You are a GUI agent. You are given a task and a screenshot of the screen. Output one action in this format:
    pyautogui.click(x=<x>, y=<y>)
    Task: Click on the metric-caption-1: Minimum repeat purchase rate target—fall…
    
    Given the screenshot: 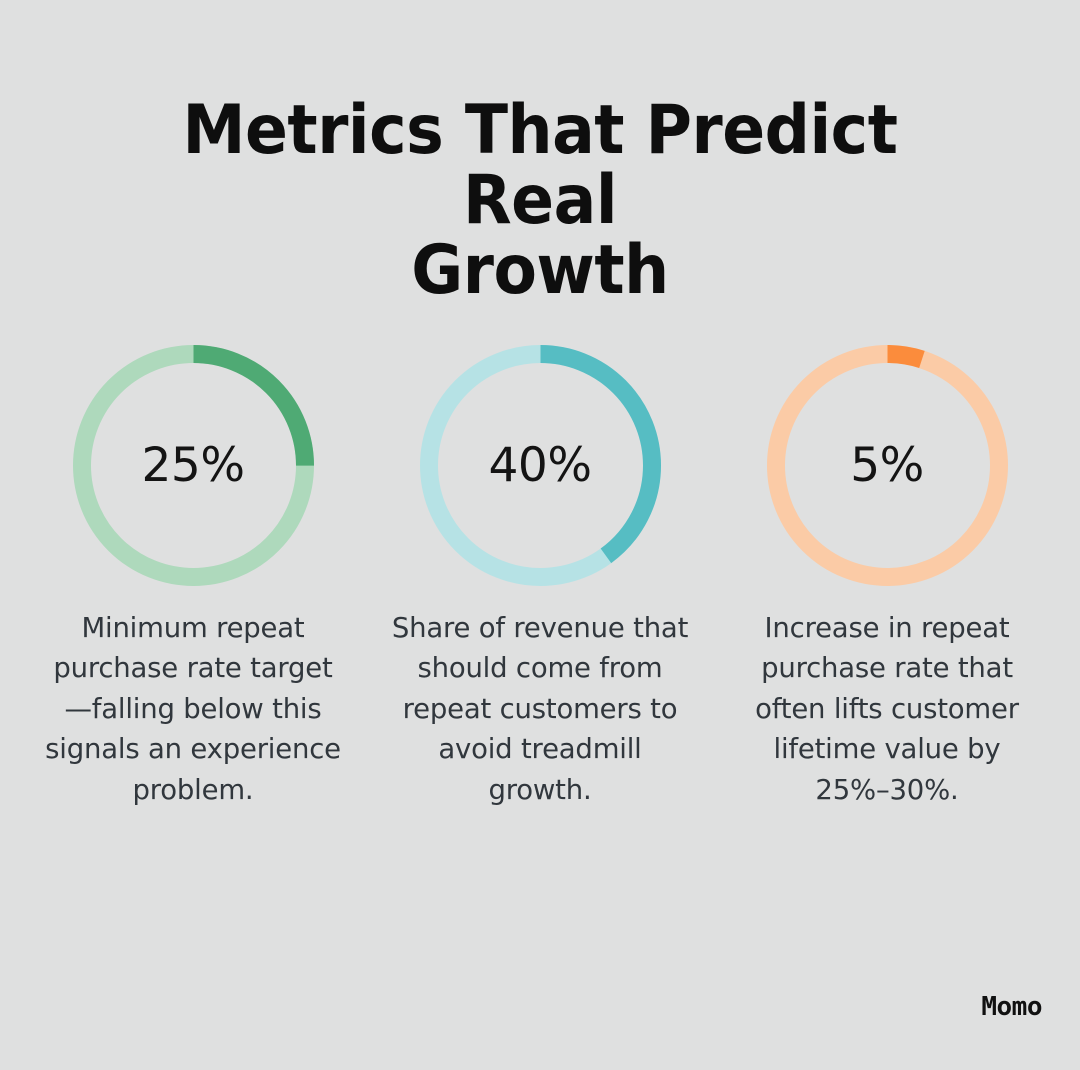 What is the action you would take?
    pyautogui.click(x=193, y=709)
    